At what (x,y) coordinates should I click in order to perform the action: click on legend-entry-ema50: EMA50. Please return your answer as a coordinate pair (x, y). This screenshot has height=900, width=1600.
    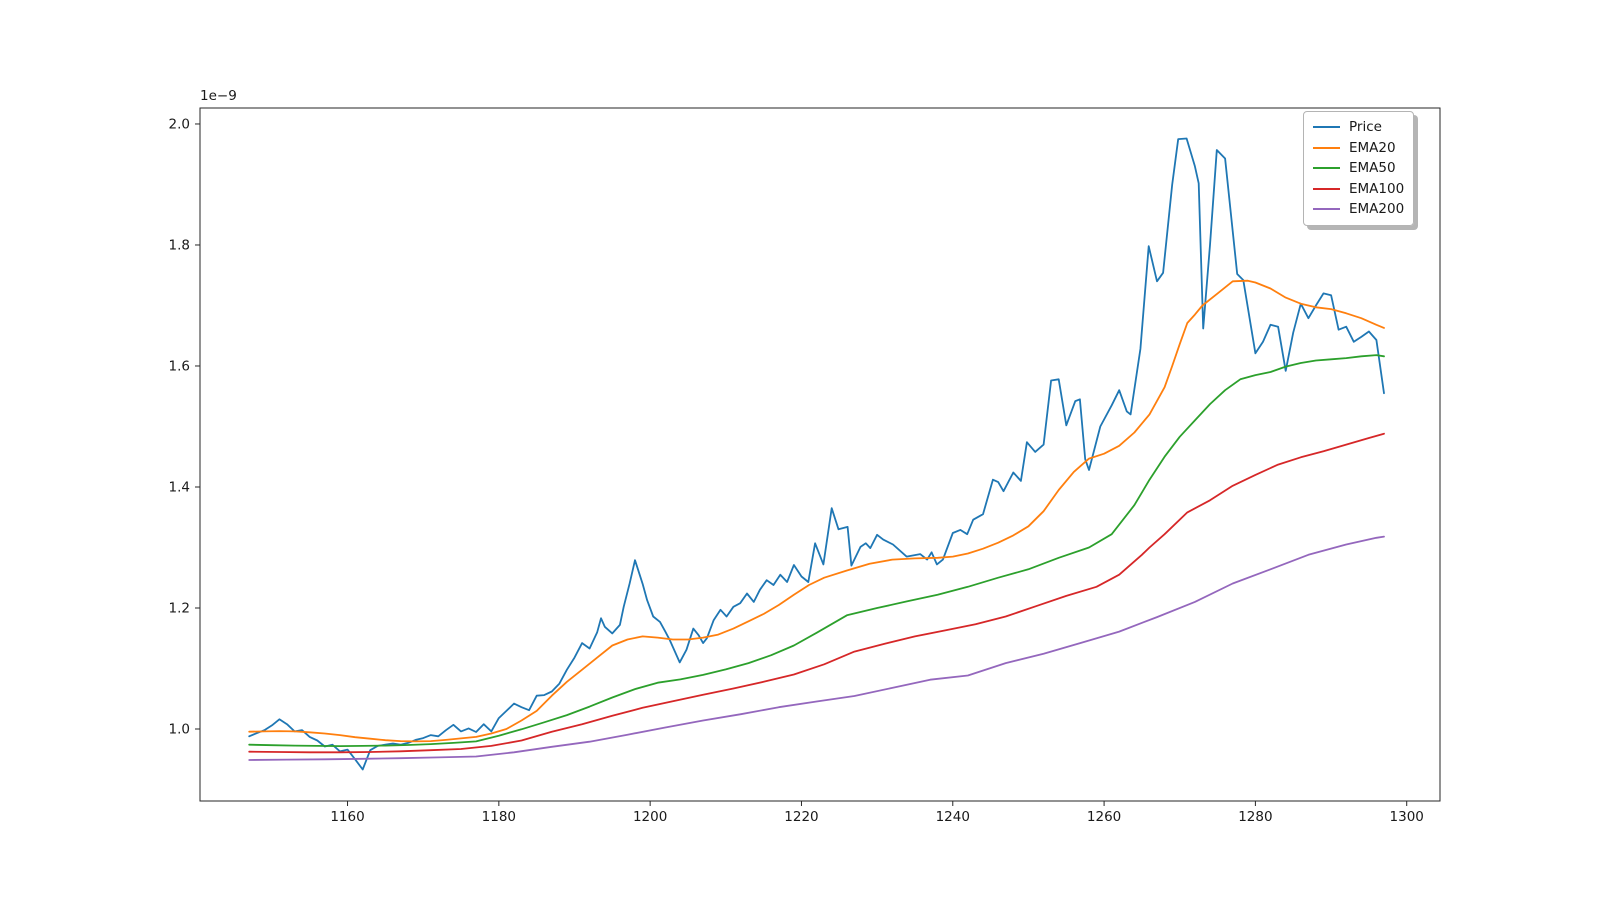
    Looking at the image, I should click on (1358, 168).